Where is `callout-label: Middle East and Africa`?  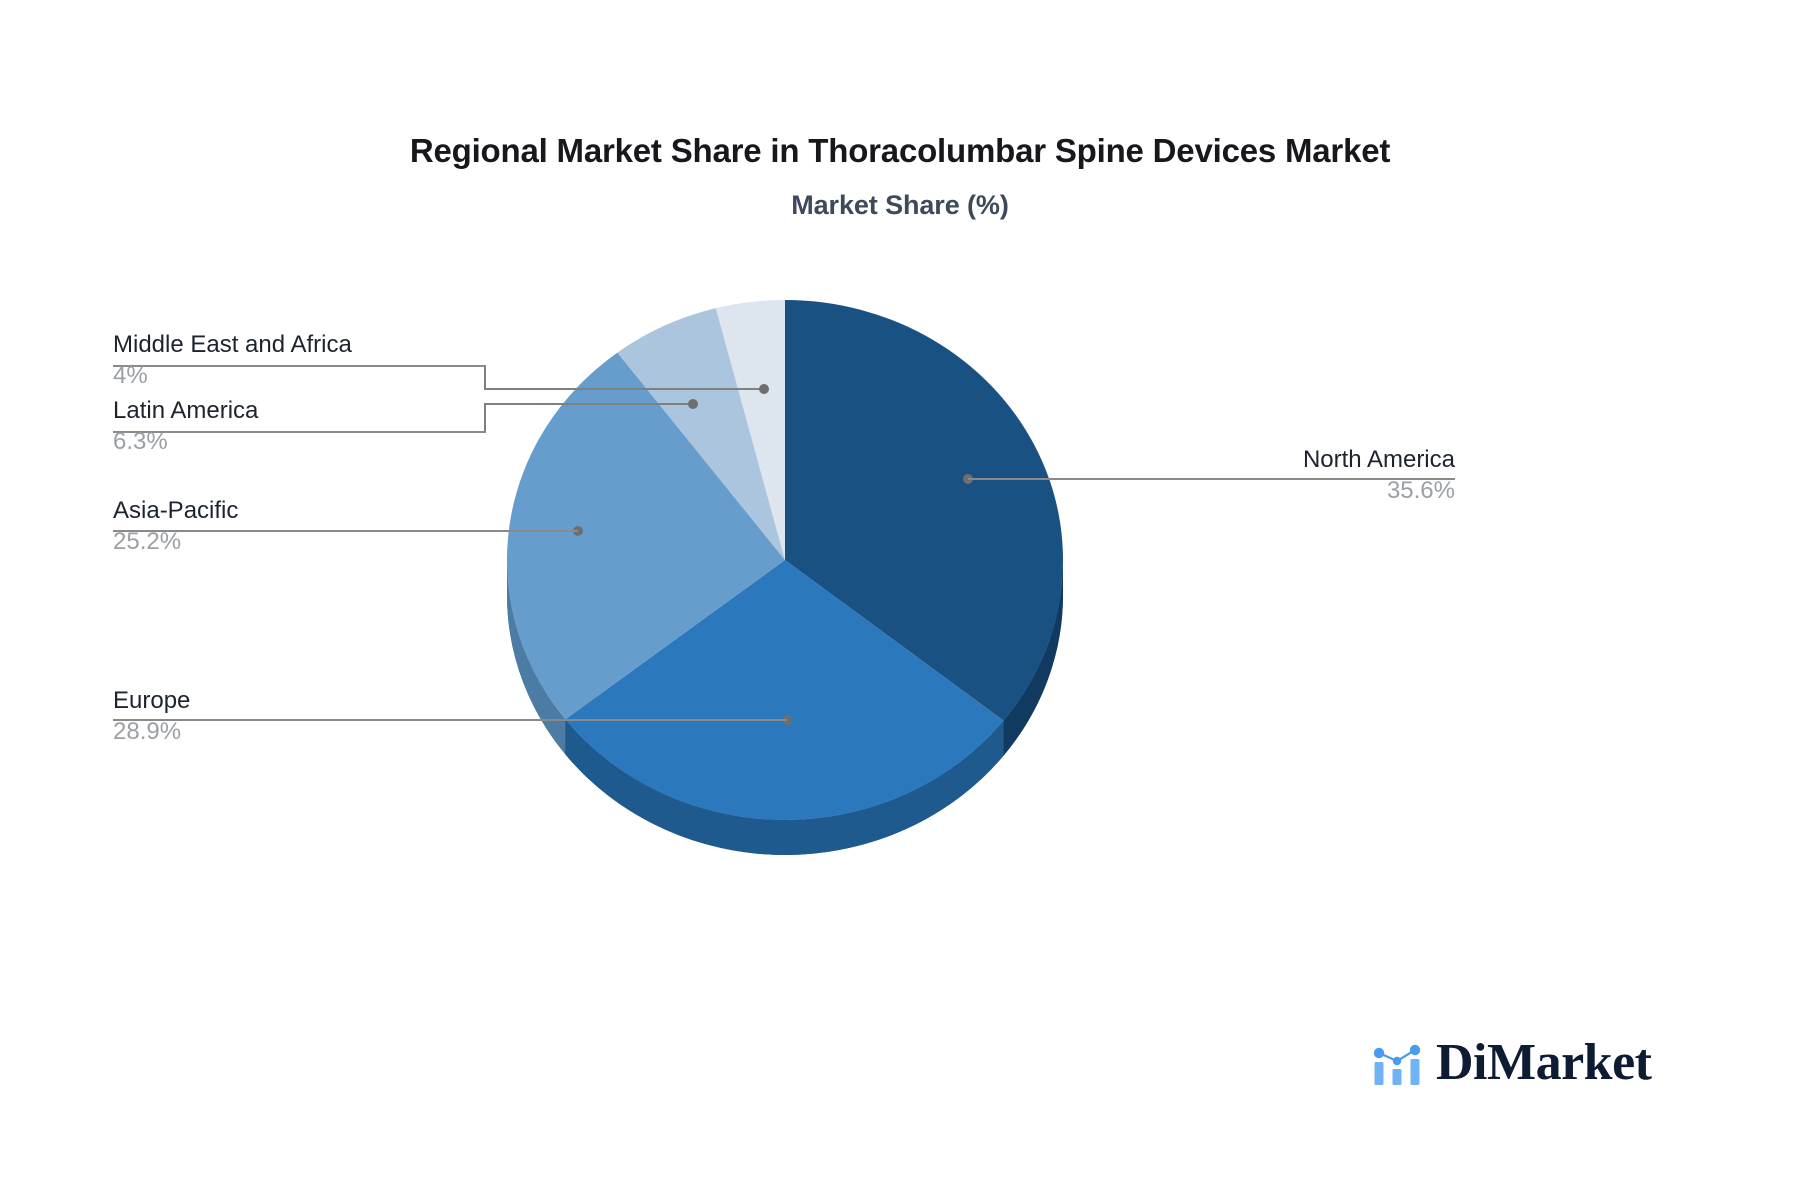 callout-label: Middle East and Africa is located at coordinates (232, 344).